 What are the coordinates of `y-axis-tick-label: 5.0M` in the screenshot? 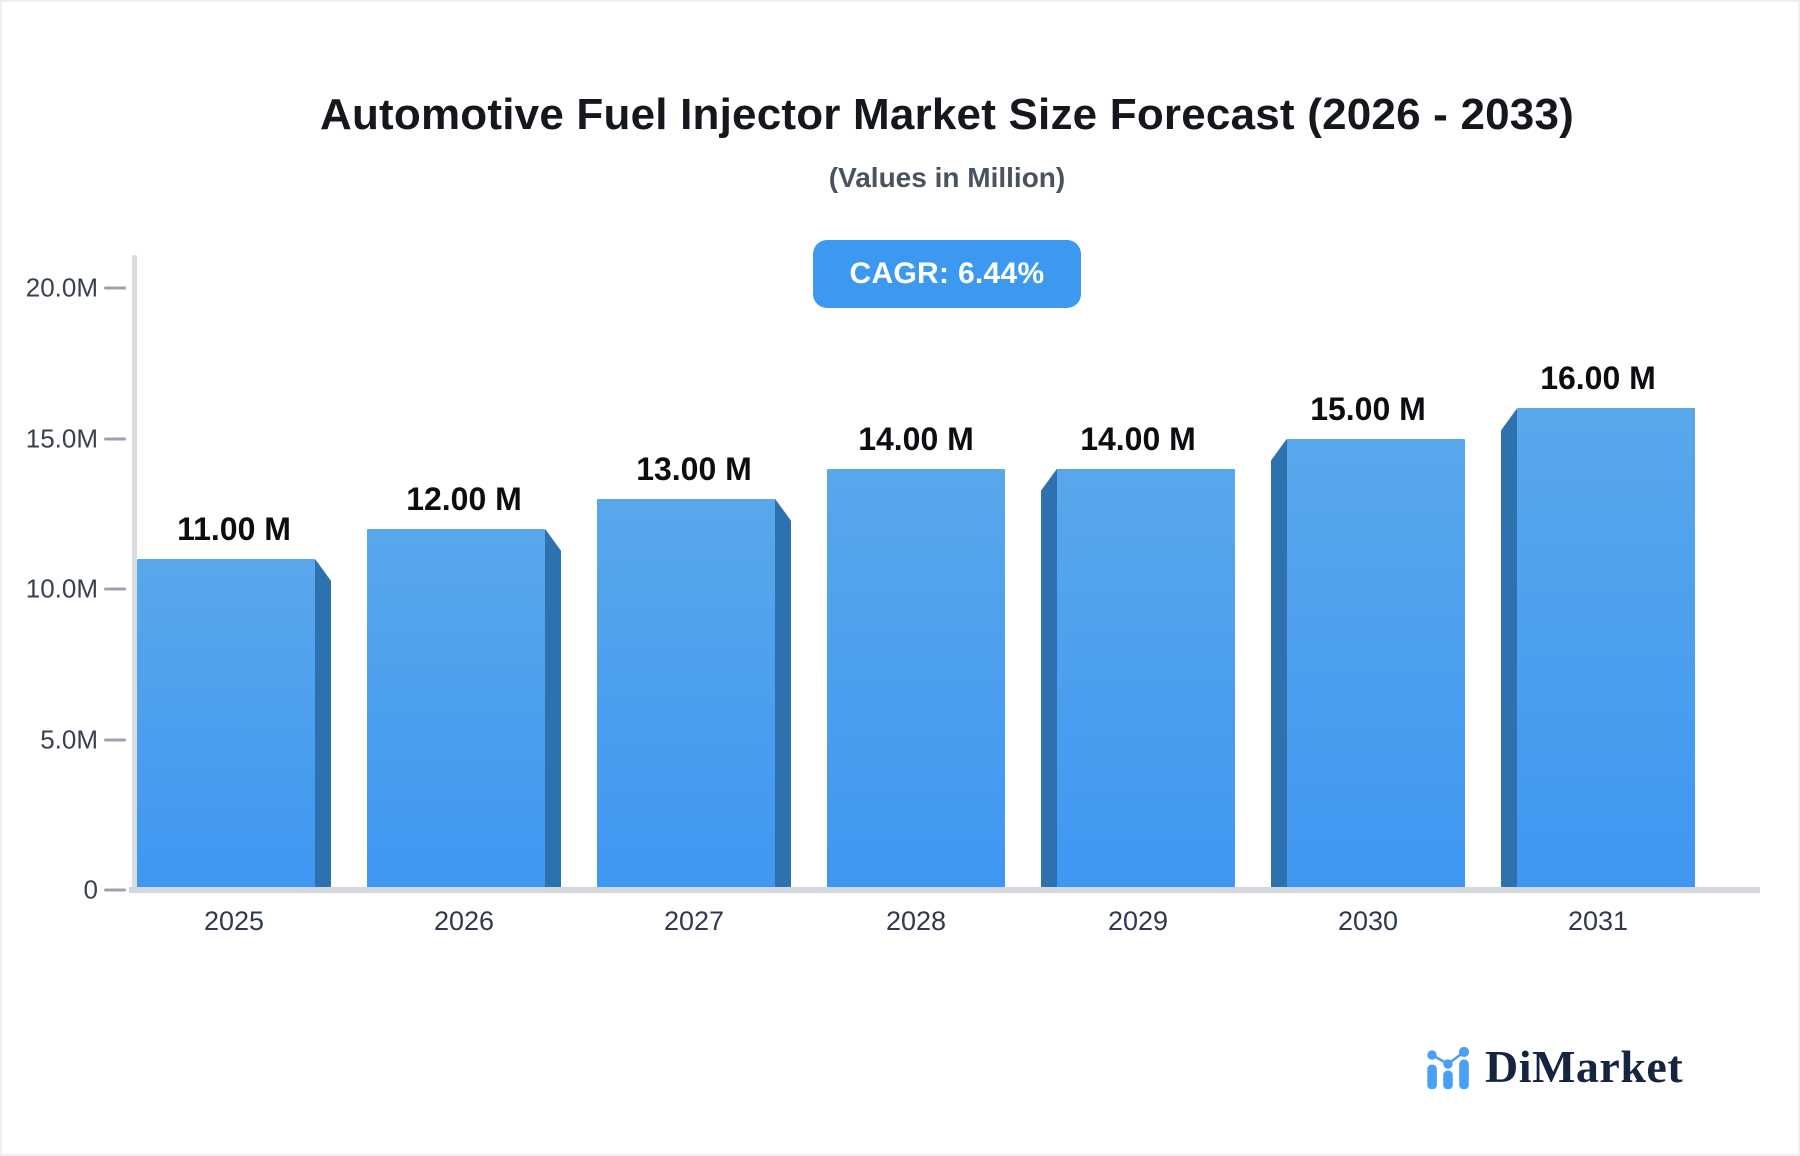 It's located at (69, 739).